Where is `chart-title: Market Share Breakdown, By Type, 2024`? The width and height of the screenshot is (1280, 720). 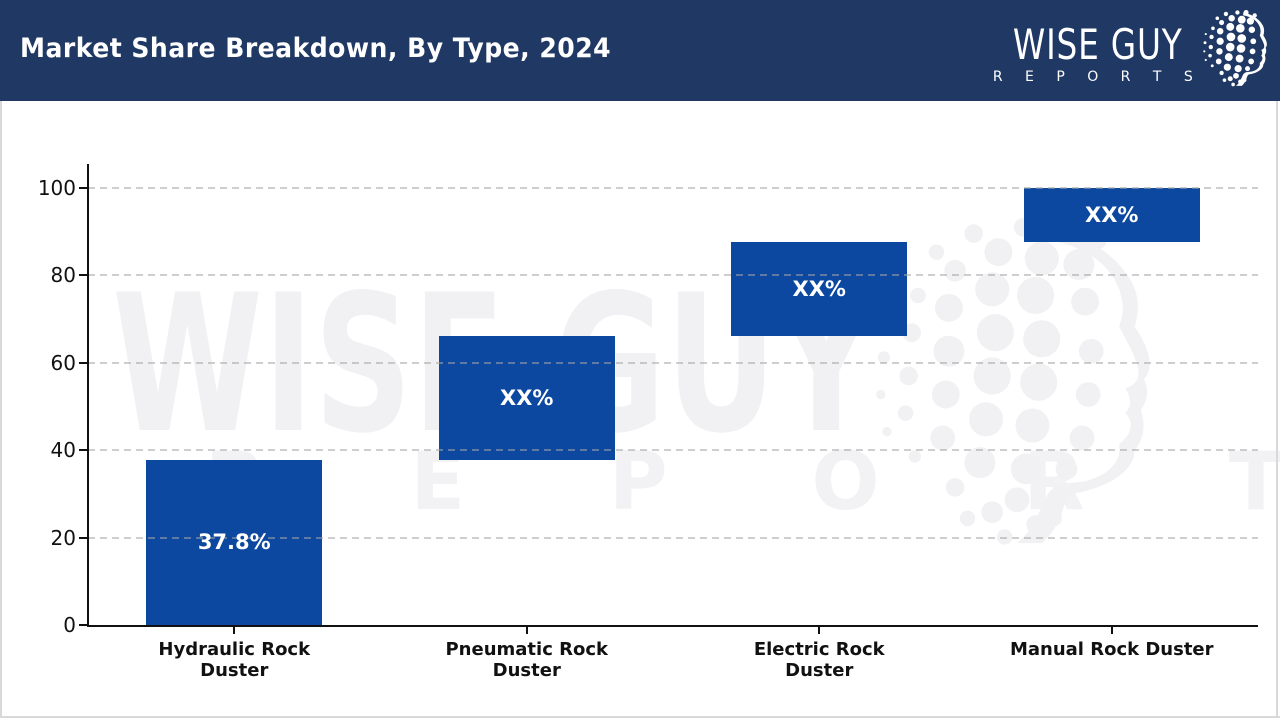 chart-title: Market Share Breakdown, By Type, 2024 is located at coordinates (316, 48).